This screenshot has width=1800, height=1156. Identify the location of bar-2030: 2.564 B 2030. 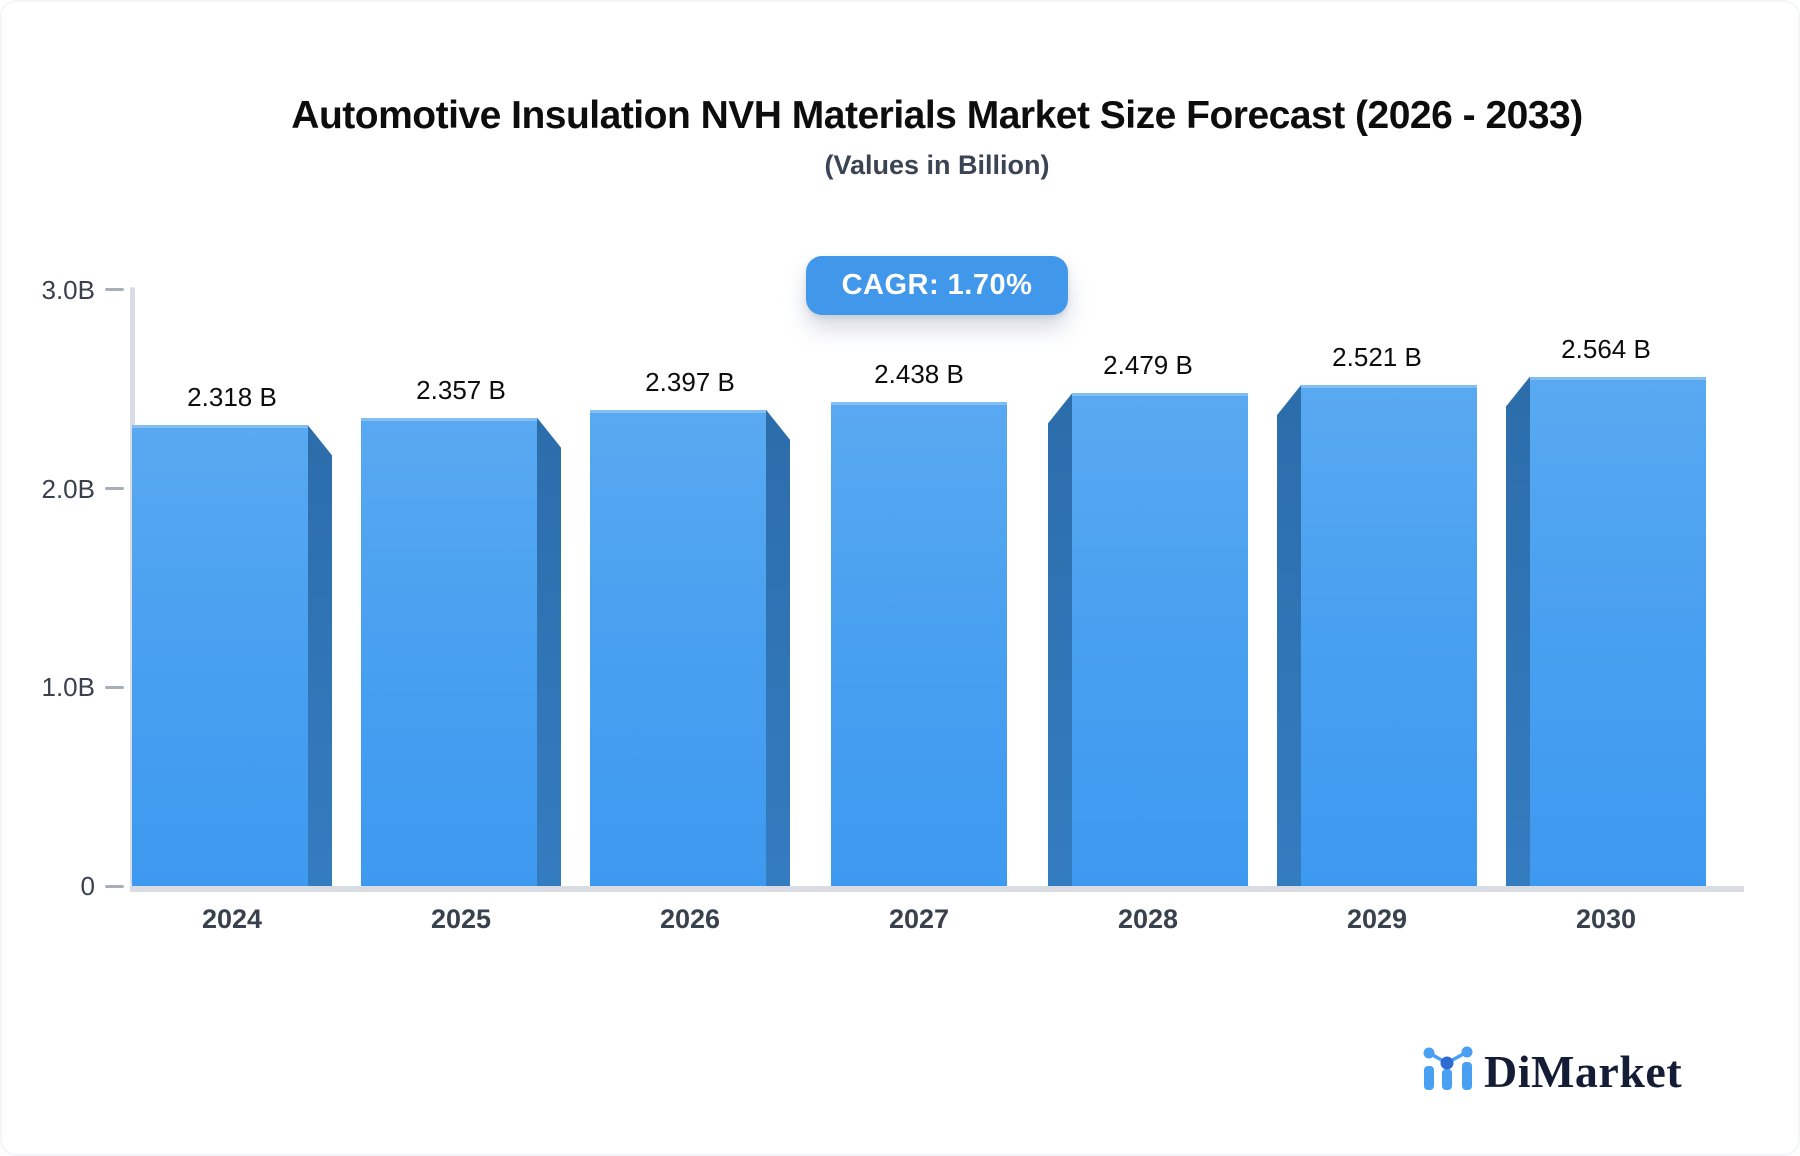
(1606, 634).